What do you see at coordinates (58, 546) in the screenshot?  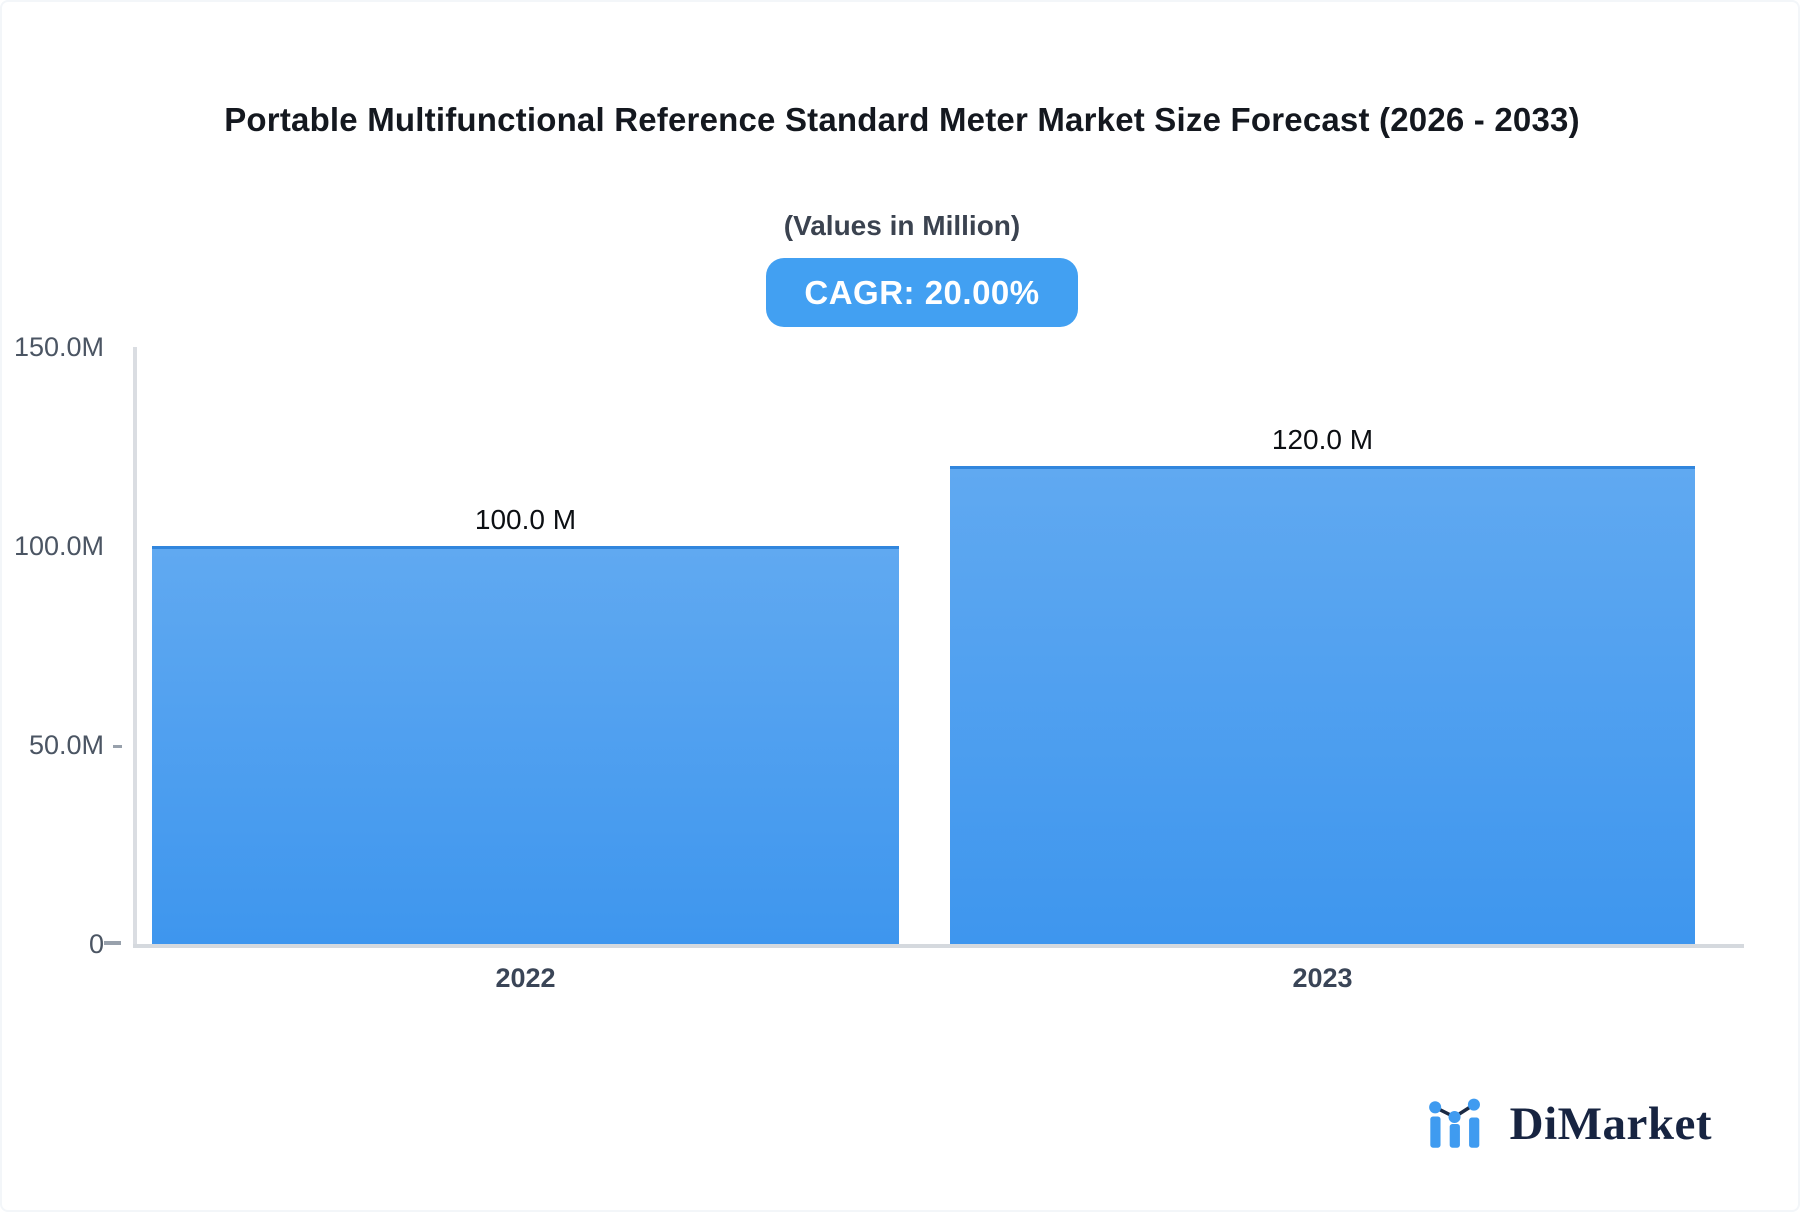 I see `y-tick-label: 100.0M` at bounding box center [58, 546].